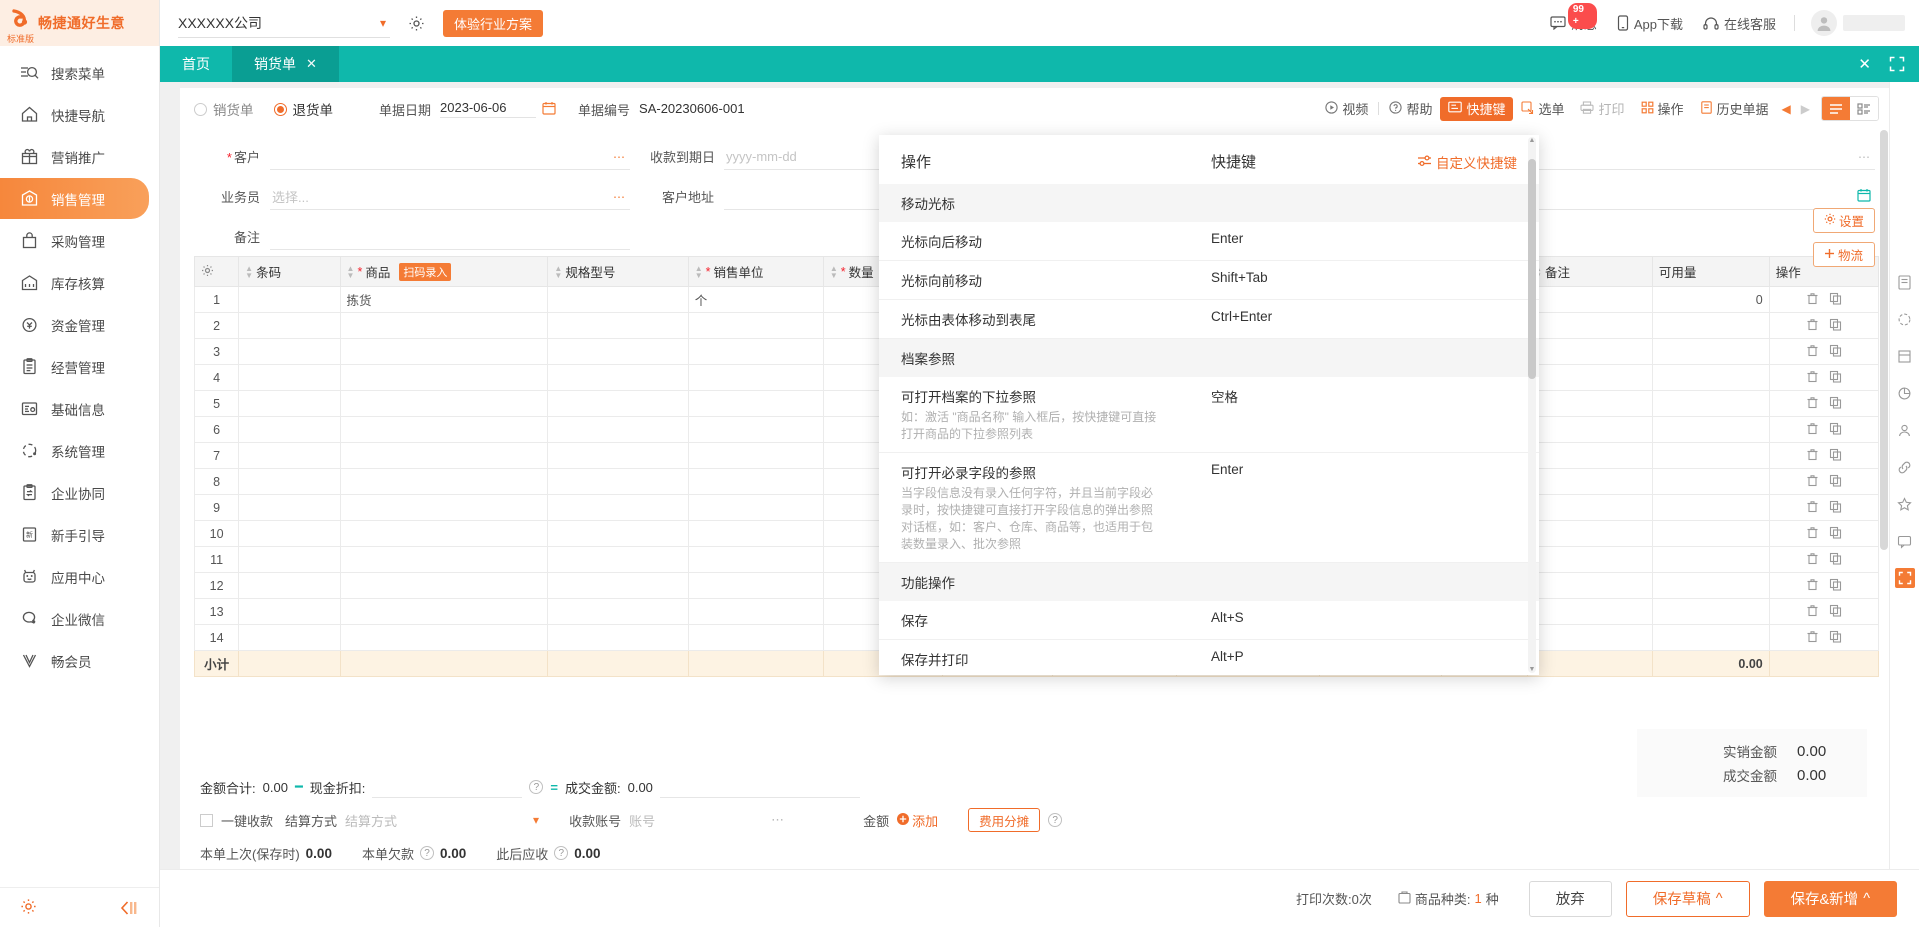 This screenshot has width=1919, height=927. Describe the element at coordinates (1477, 108) in the screenshot. I see `shortcut-key-button: 快捷键` at that location.